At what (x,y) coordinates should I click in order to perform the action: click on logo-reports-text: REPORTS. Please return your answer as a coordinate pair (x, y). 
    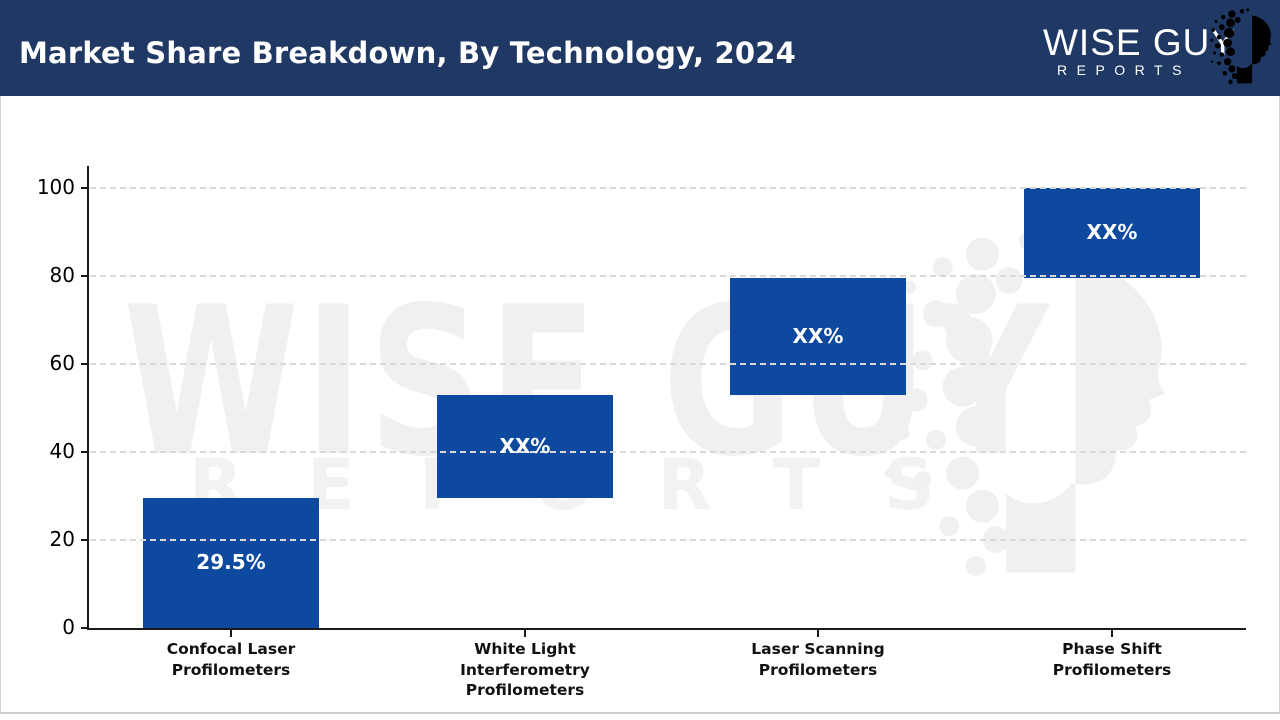
    Looking at the image, I should click on (1124, 70).